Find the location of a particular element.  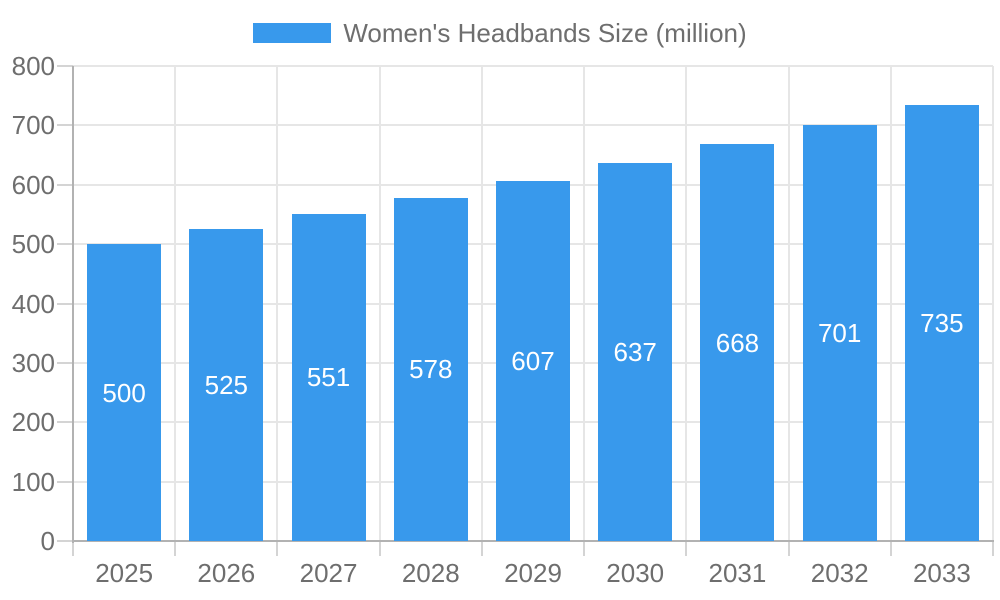

legend: Women's Headbands Size (million) is located at coordinates (500, 33).